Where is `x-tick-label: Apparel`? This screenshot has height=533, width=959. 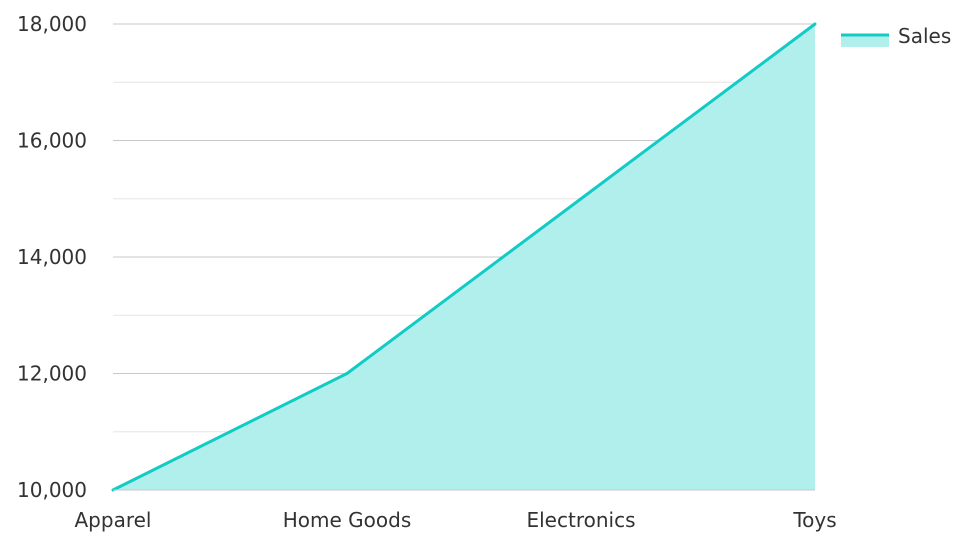 x-tick-label: Apparel is located at coordinates (113, 520).